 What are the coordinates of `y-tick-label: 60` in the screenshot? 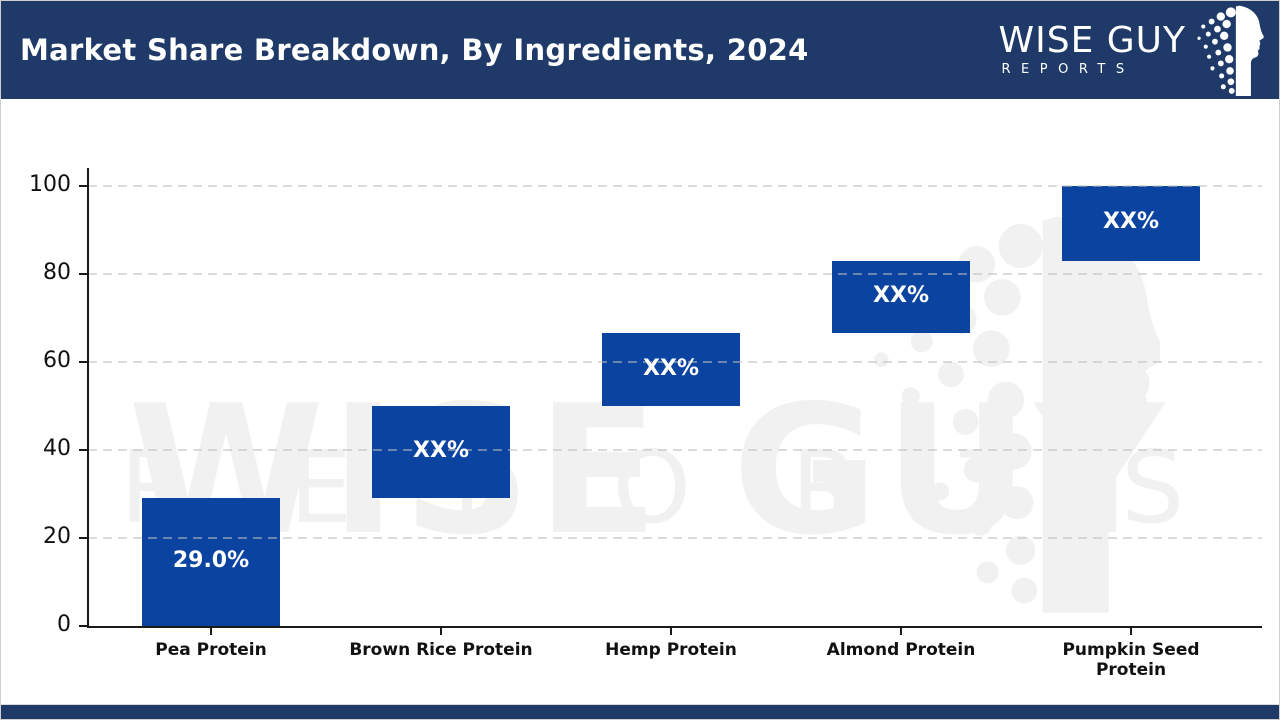 It's located at (57, 360).